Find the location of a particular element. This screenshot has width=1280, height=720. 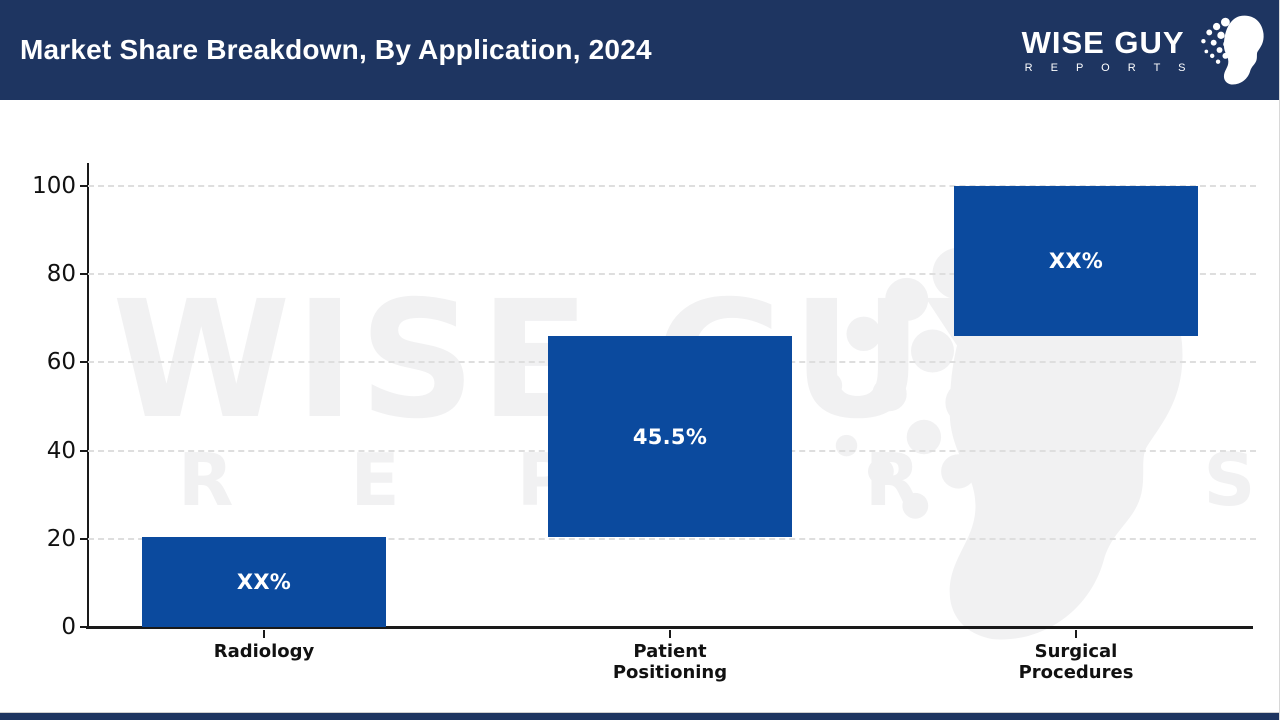

x-tick-label-line: Radiology is located at coordinates (264, 651).